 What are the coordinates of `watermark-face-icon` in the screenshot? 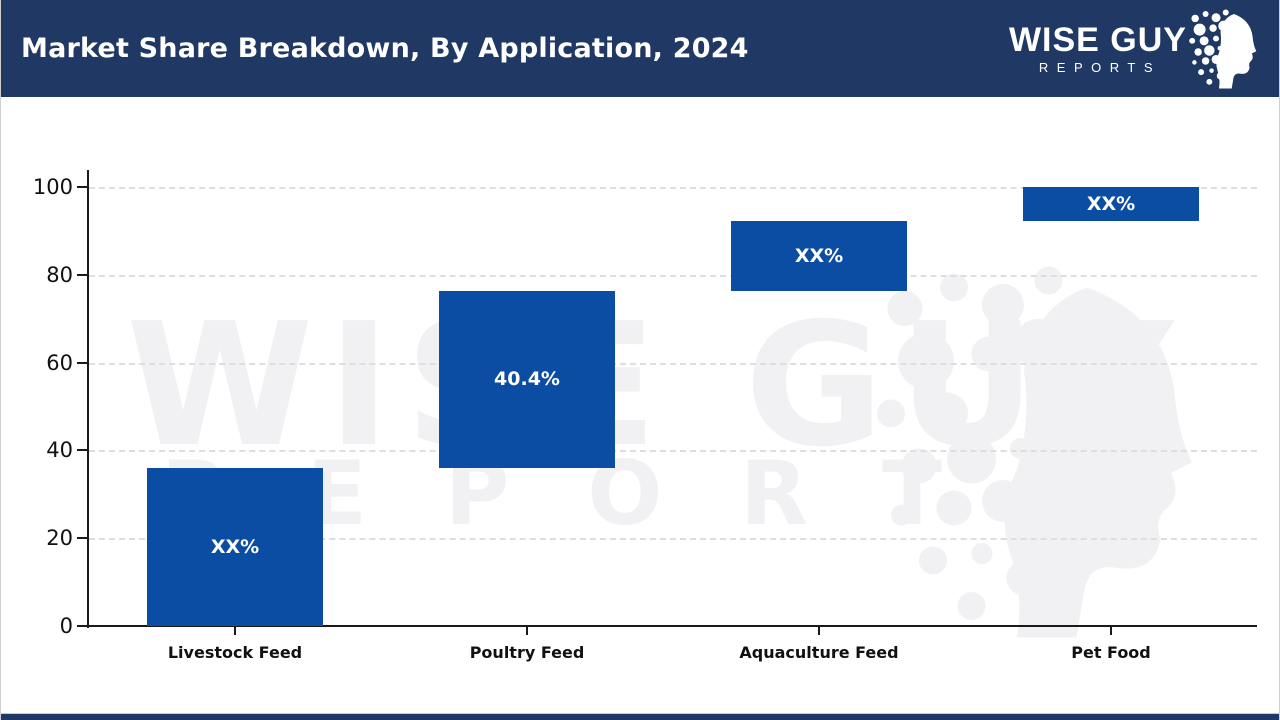 It's located at (1034, 452).